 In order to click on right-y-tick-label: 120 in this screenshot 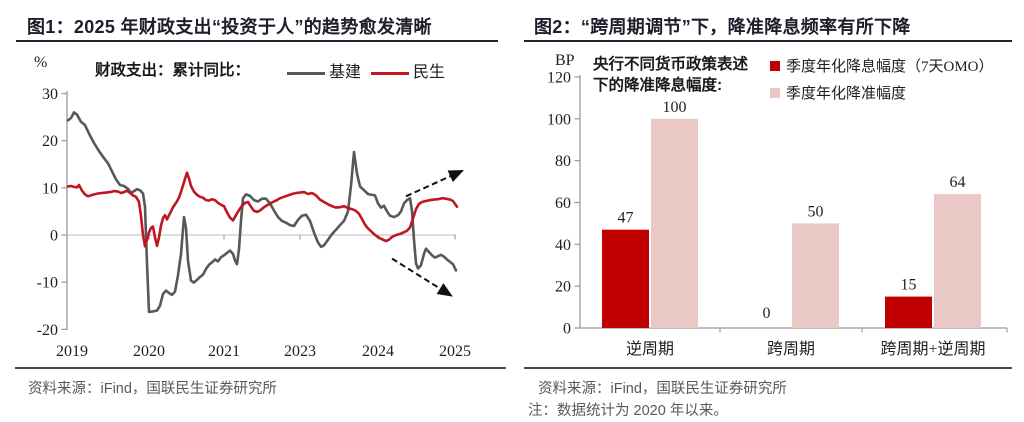, I will do `click(559, 77)`.